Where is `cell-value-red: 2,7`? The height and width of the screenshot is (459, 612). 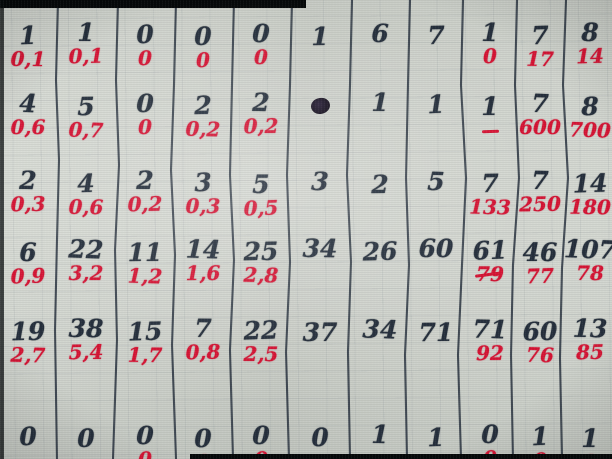 cell-value-red: 2,7 is located at coordinates (28, 355).